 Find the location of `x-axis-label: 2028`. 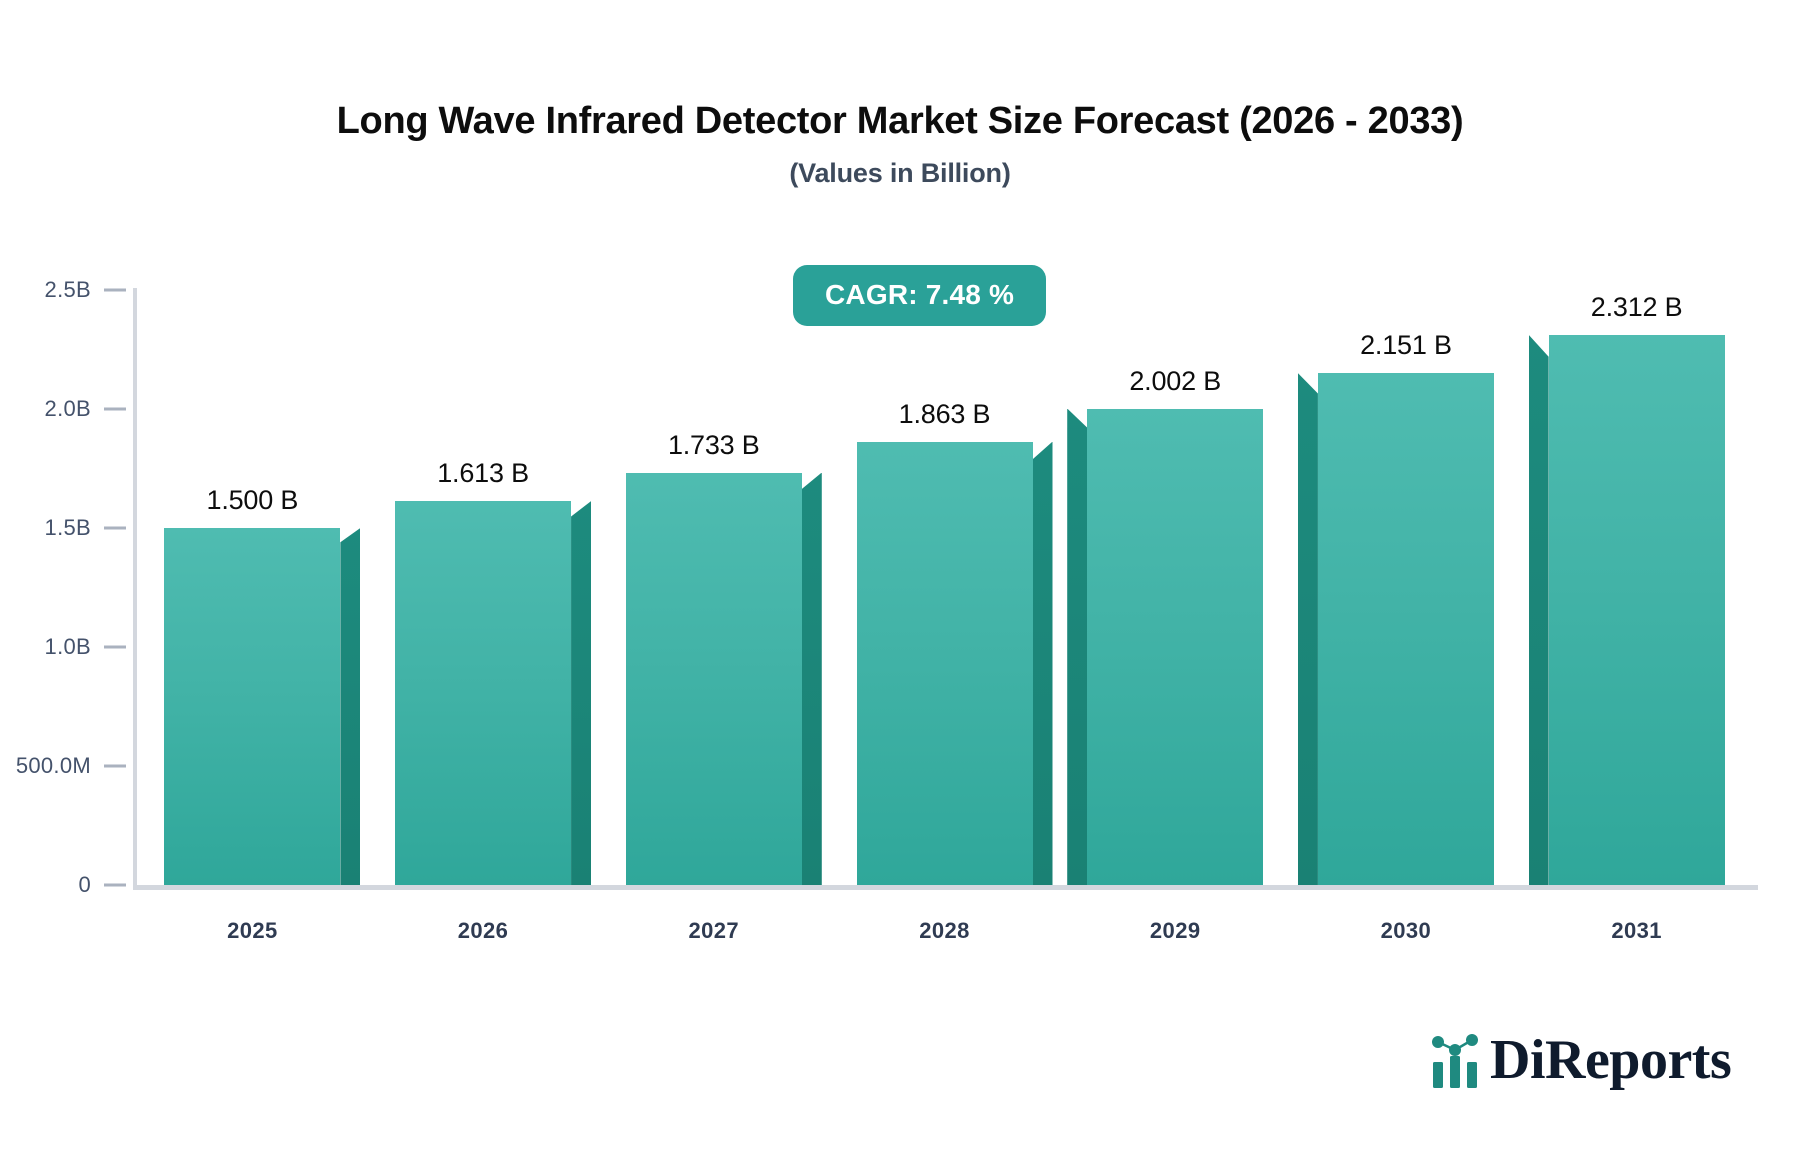

x-axis-label: 2028 is located at coordinates (944, 930).